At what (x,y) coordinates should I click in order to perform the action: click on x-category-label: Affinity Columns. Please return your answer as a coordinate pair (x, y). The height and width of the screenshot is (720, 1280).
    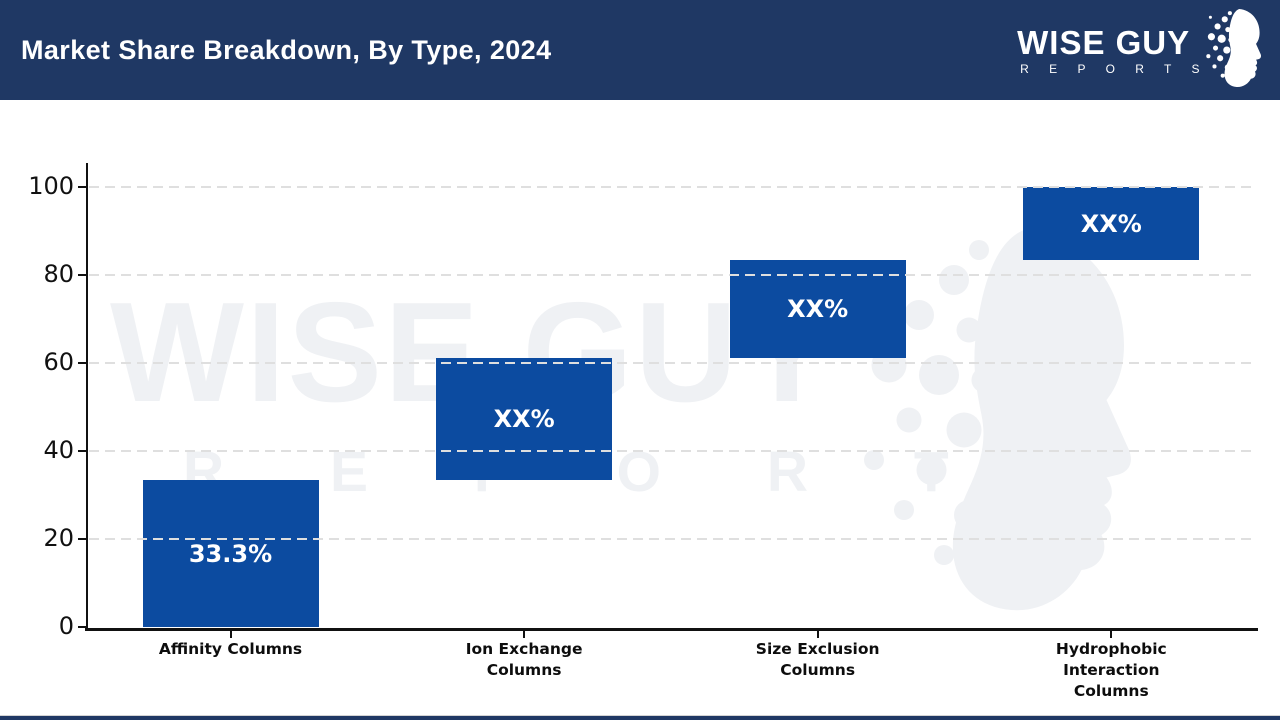
    Looking at the image, I should click on (230, 649).